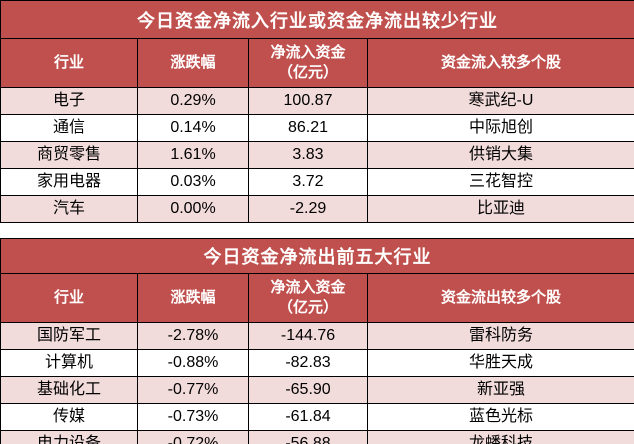  What do you see at coordinates (308, 390) in the screenshot?
I see `netflow-cell: -65.90` at bounding box center [308, 390].